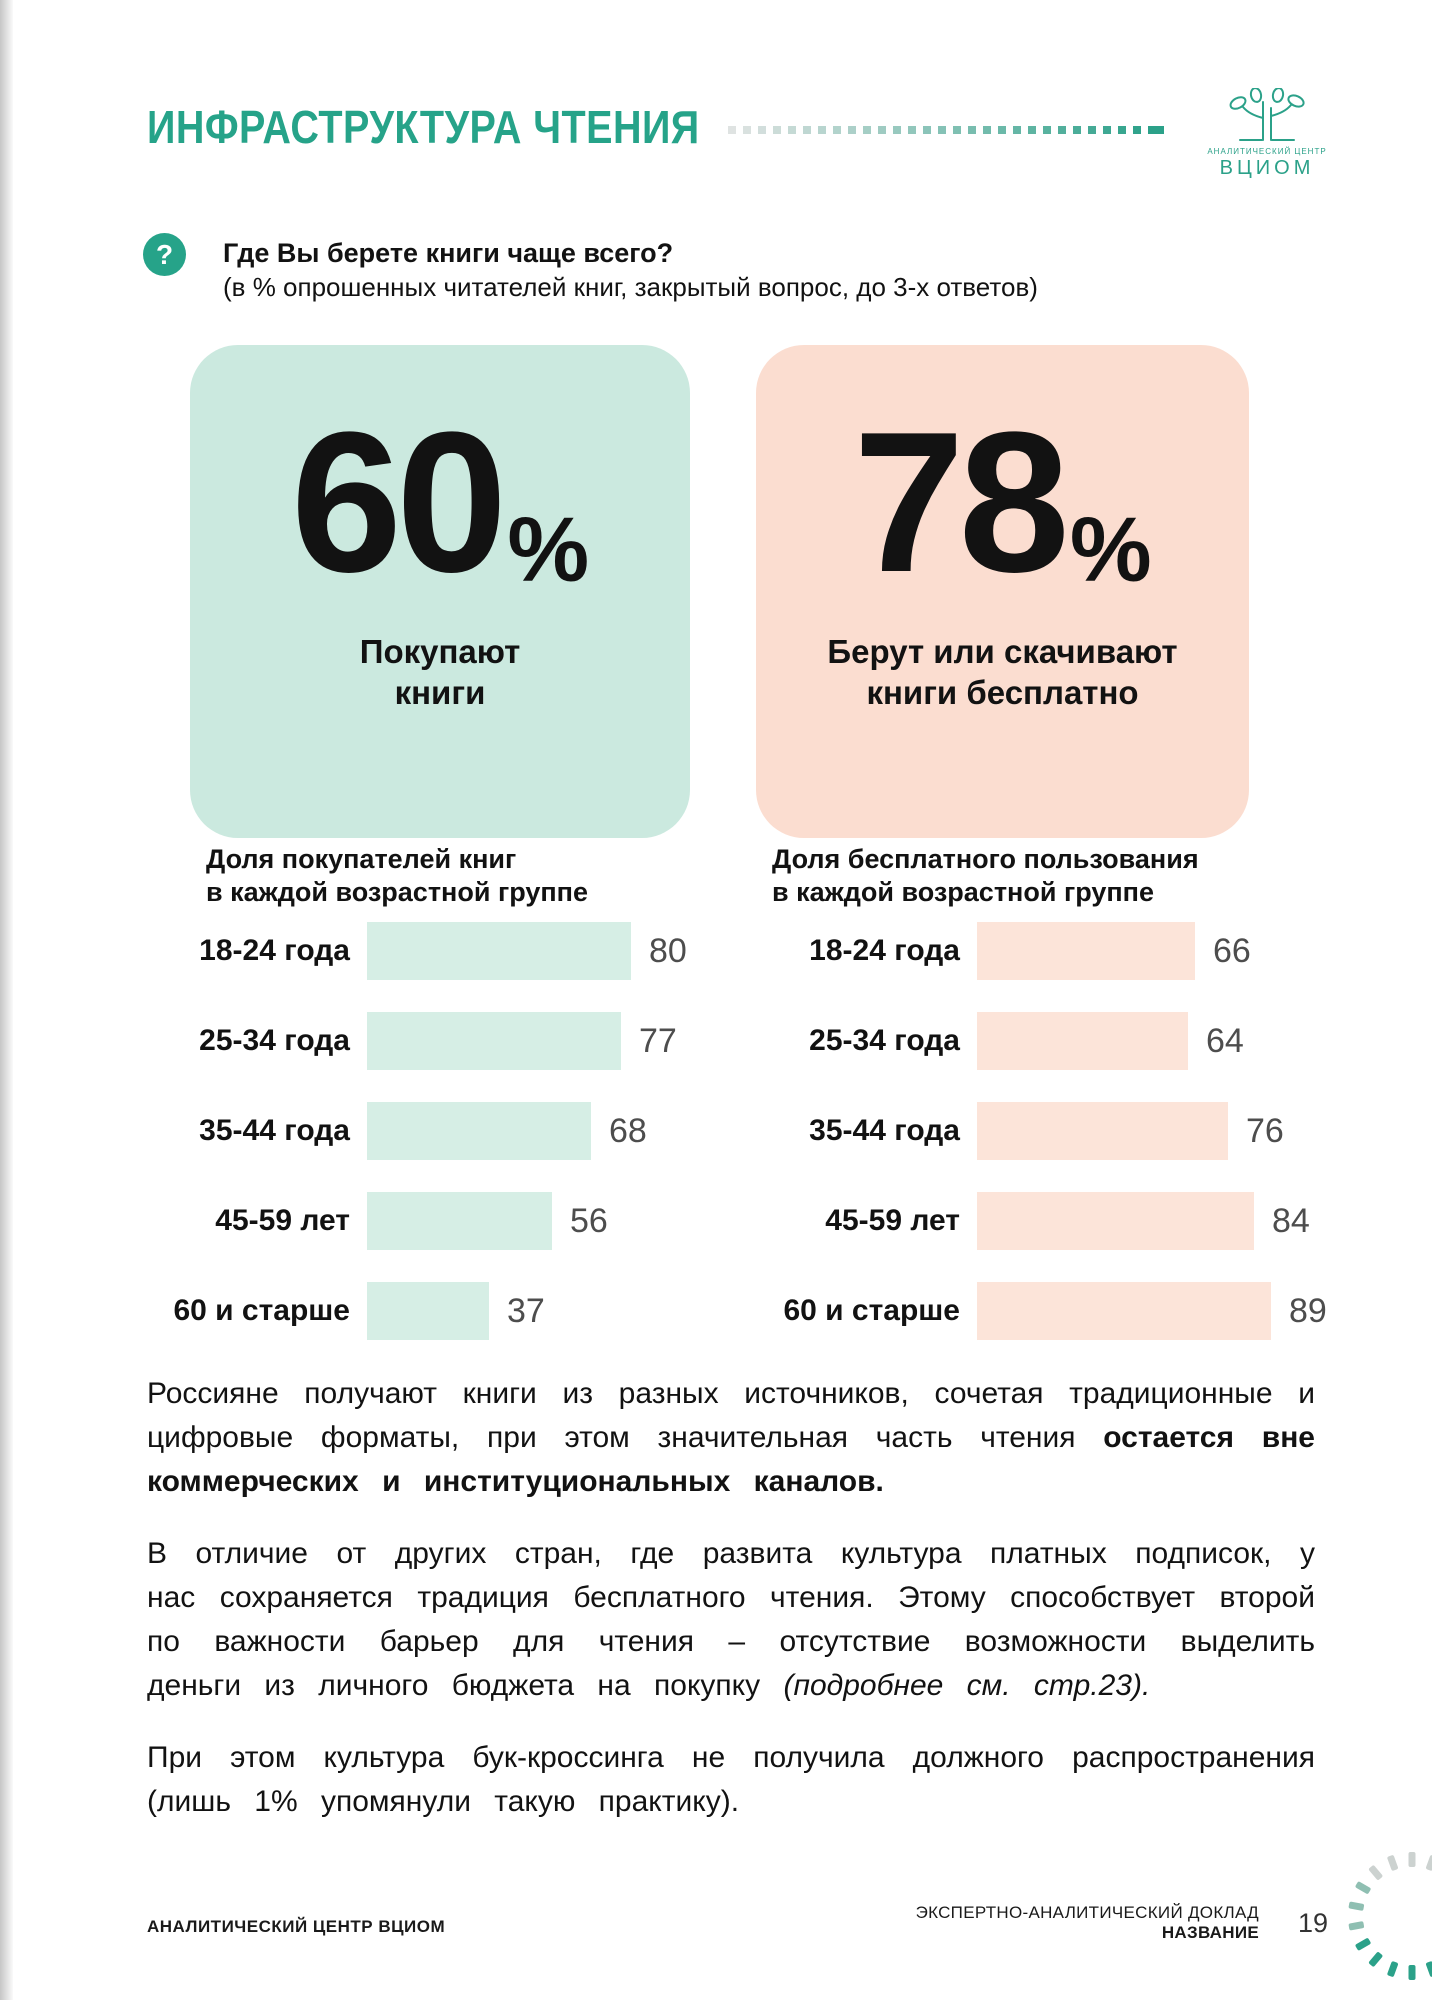 This screenshot has width=1432, height=2000. What do you see at coordinates (398, 502) in the screenshot?
I see `stat-value: 60` at bounding box center [398, 502].